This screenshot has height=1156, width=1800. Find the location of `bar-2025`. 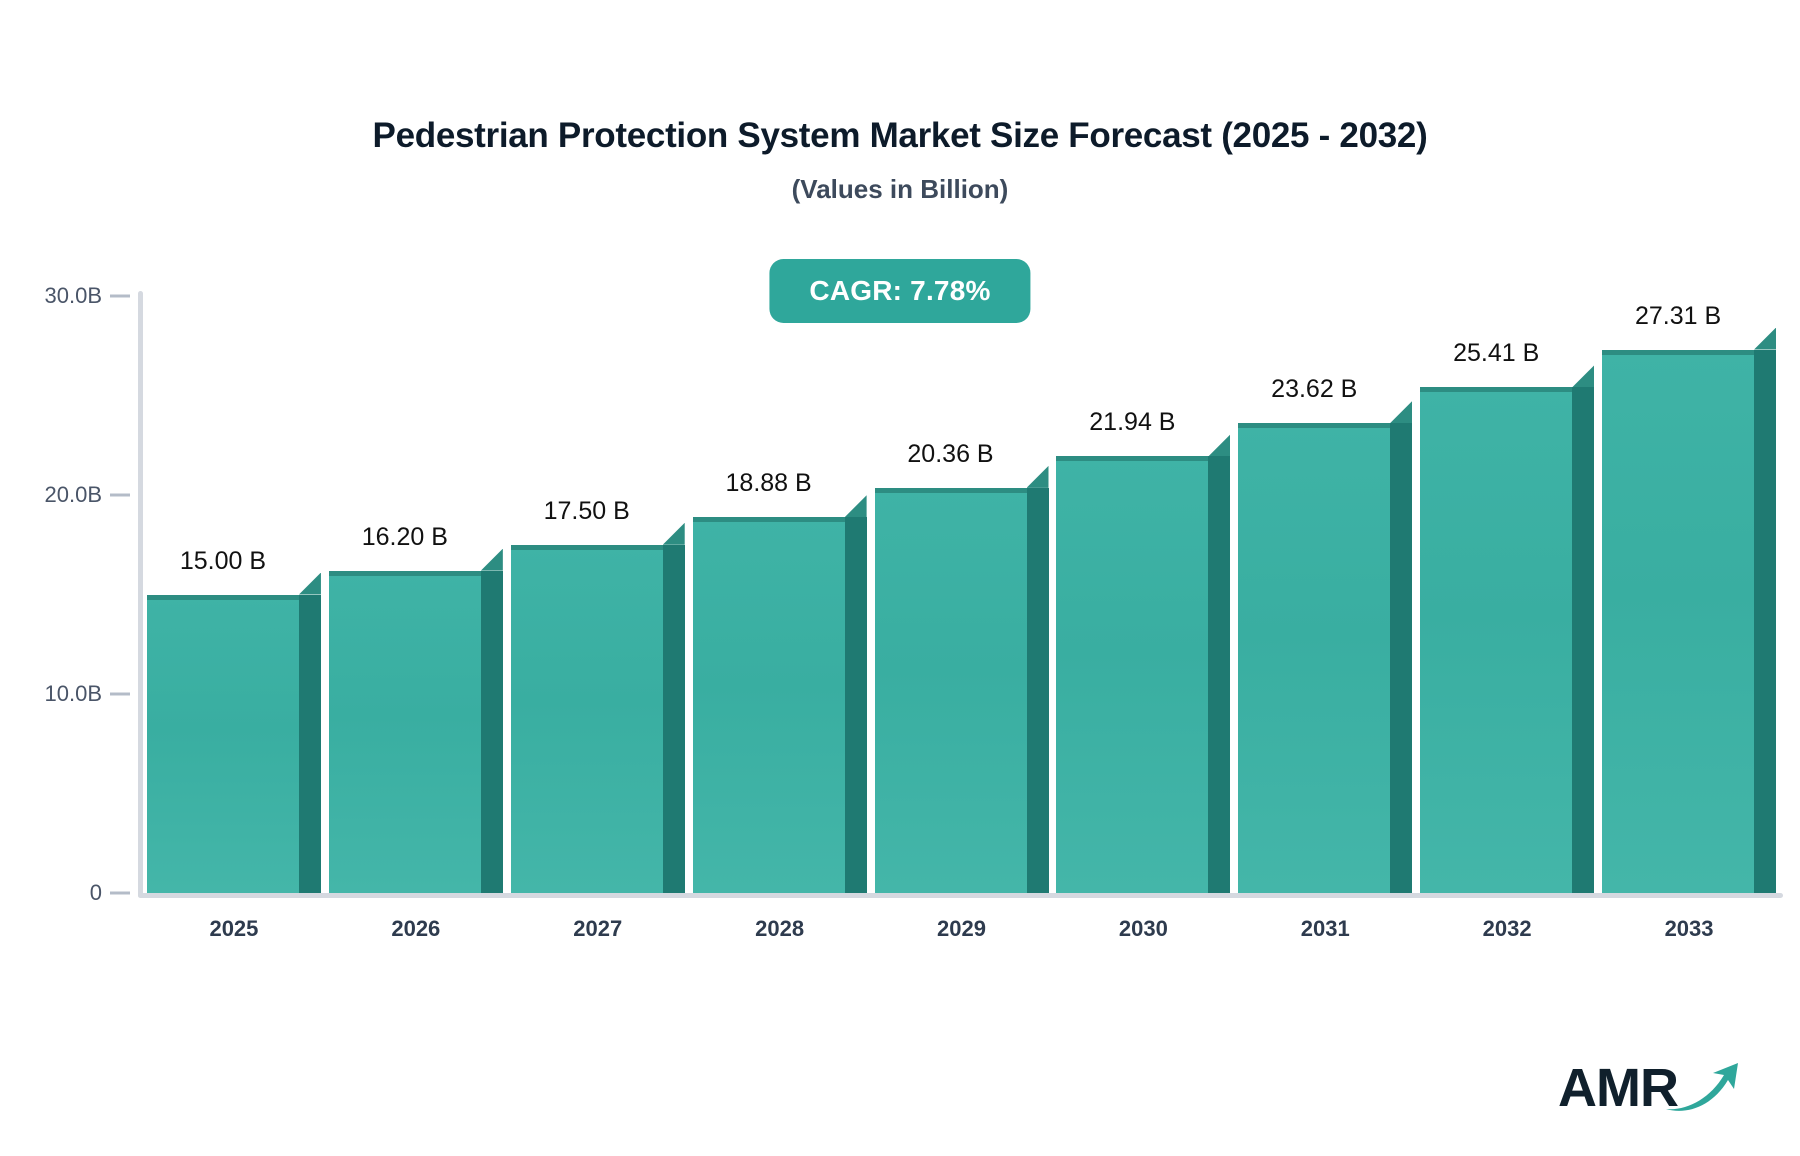

bar-2025 is located at coordinates (233, 732).